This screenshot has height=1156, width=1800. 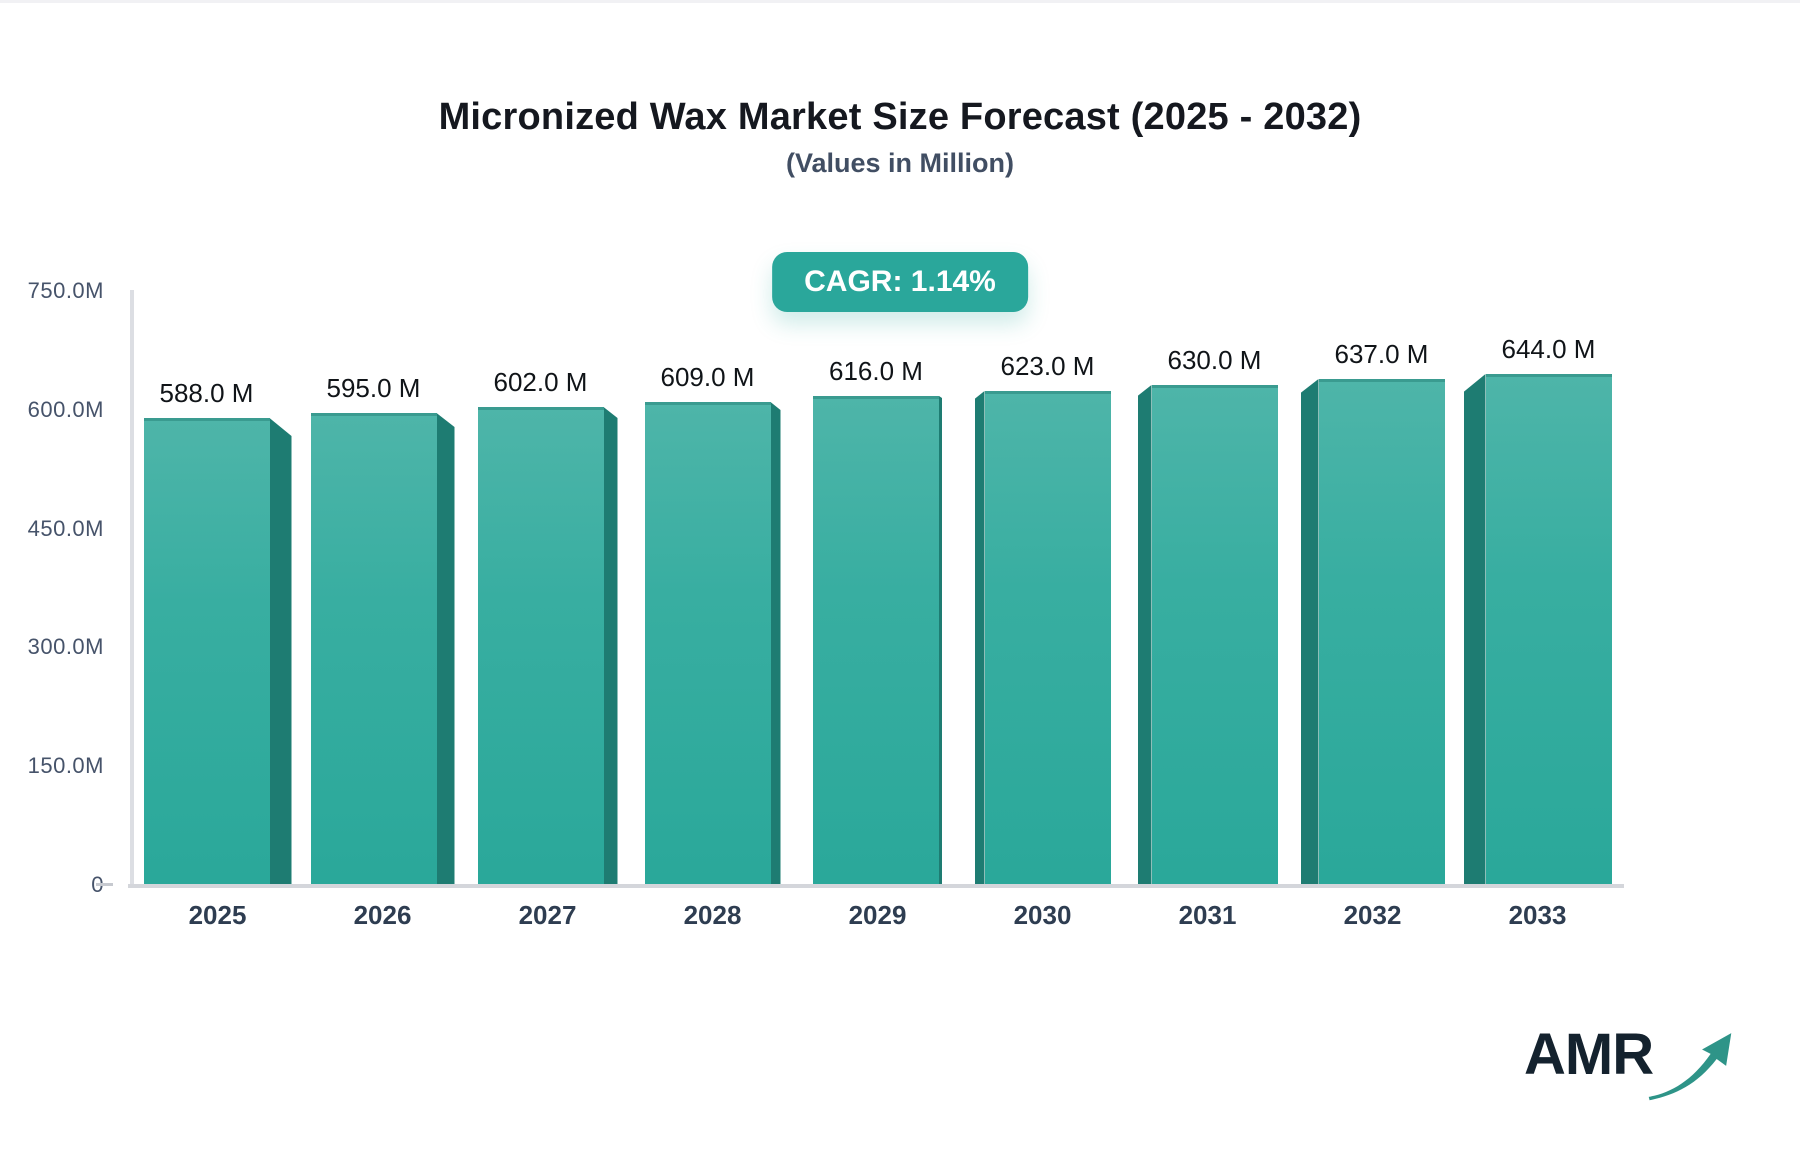 I want to click on bar-value-label: 644.0 M, so click(x=1548, y=349).